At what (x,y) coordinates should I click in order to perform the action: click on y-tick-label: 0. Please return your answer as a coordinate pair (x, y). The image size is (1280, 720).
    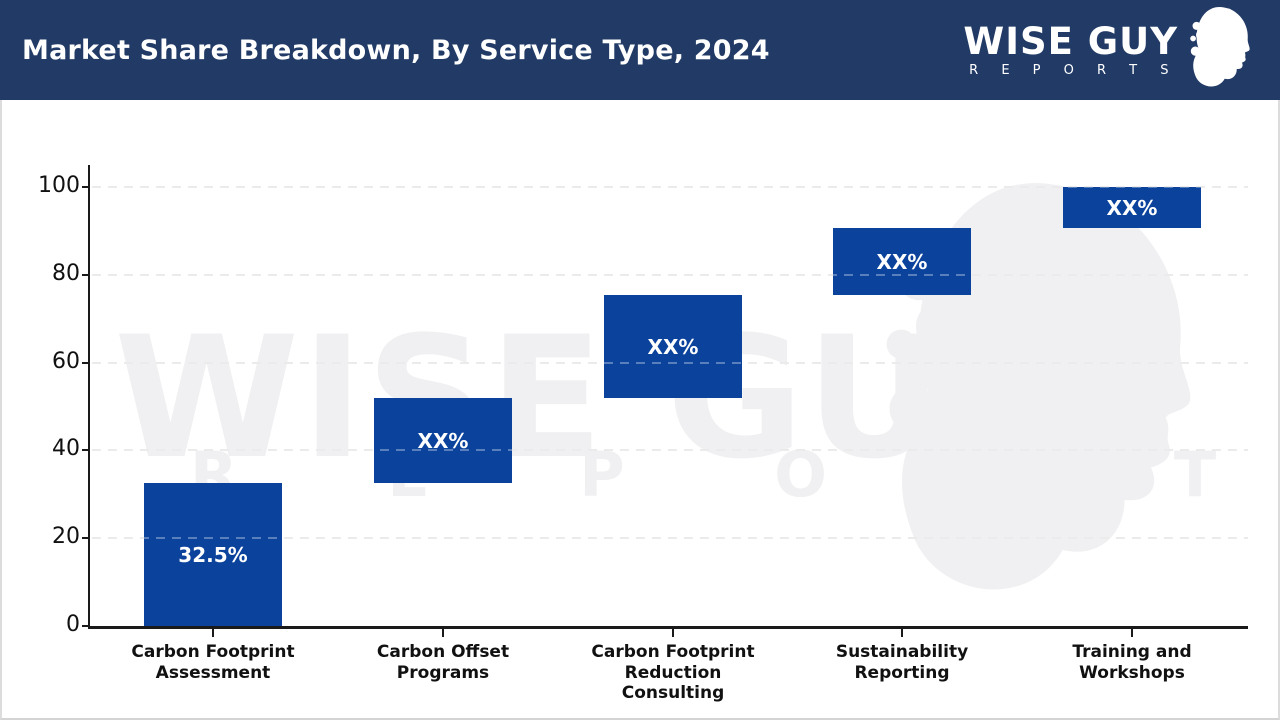
    Looking at the image, I should click on (73, 624).